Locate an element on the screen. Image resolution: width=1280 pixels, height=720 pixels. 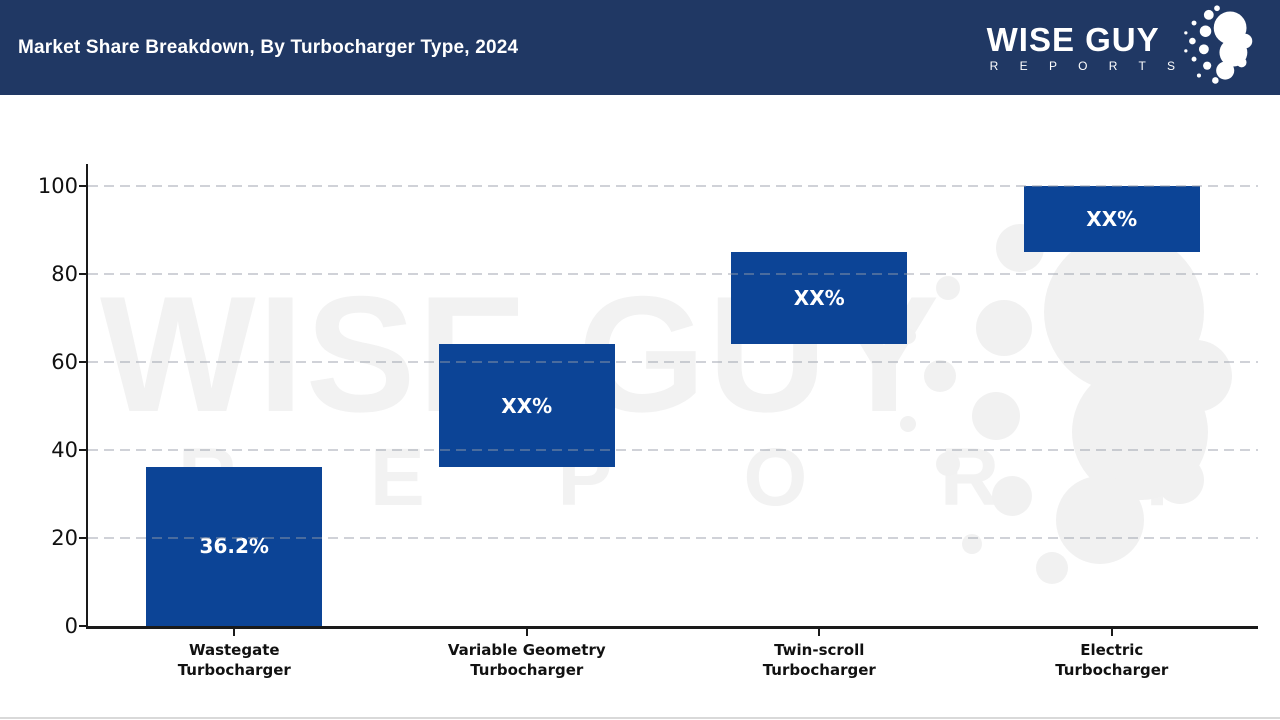
logo-text: WISE GUY R E P O R T S is located at coordinates (1085, 48).